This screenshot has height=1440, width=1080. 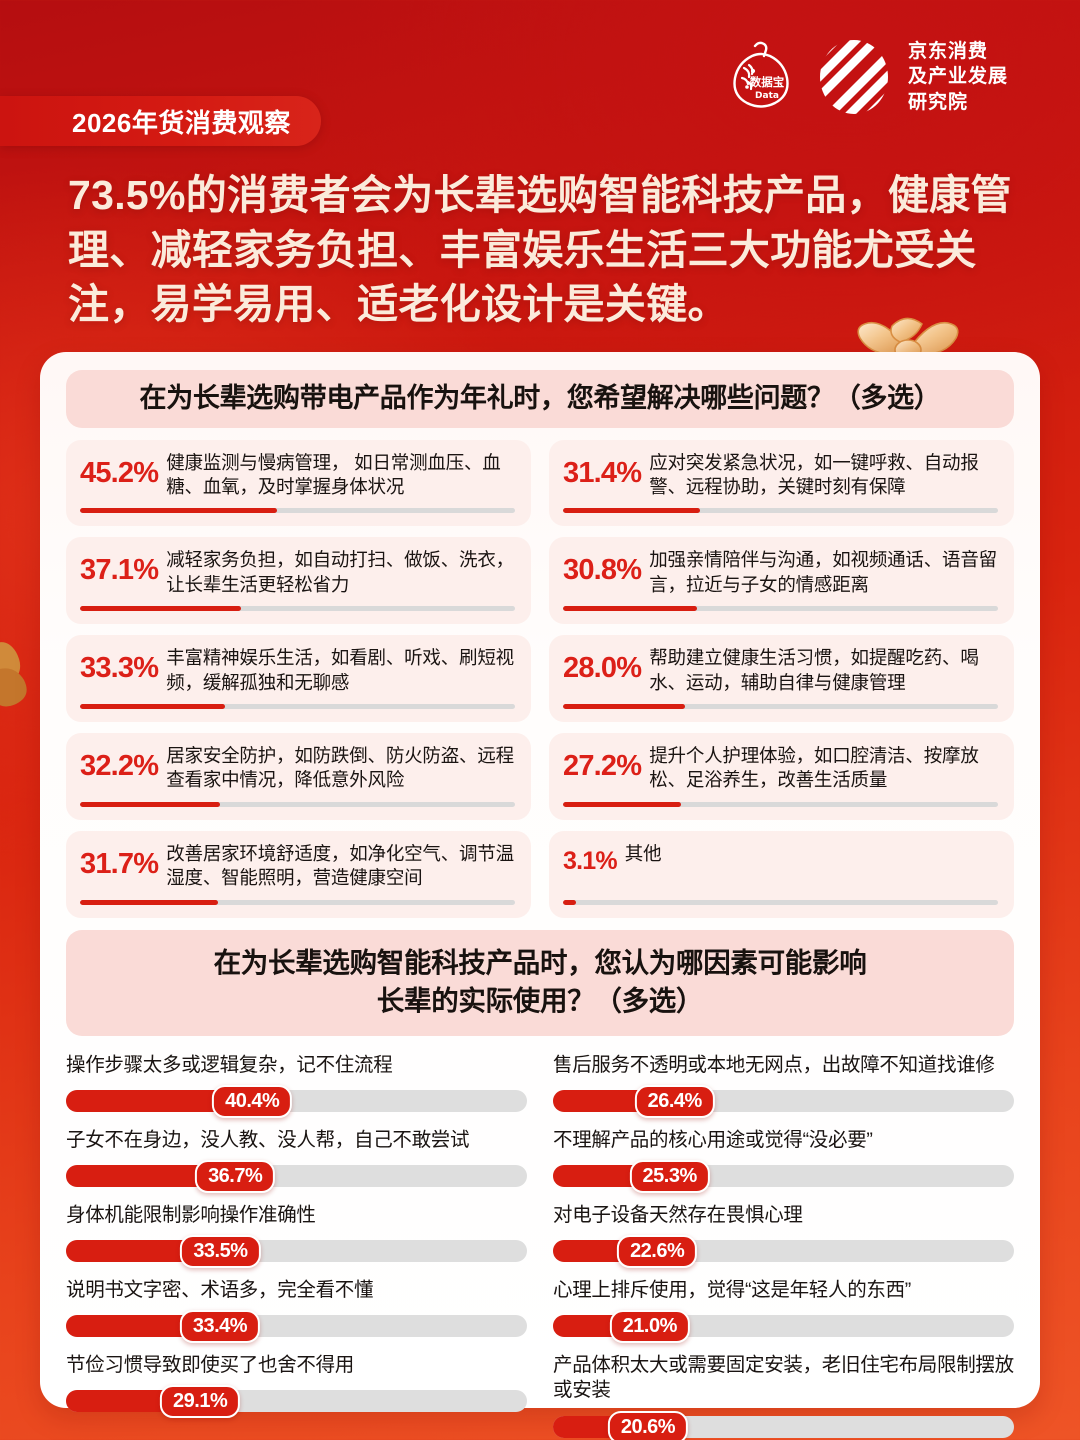 I want to click on bar-row: 25.3%, so click(x=783, y=1176).